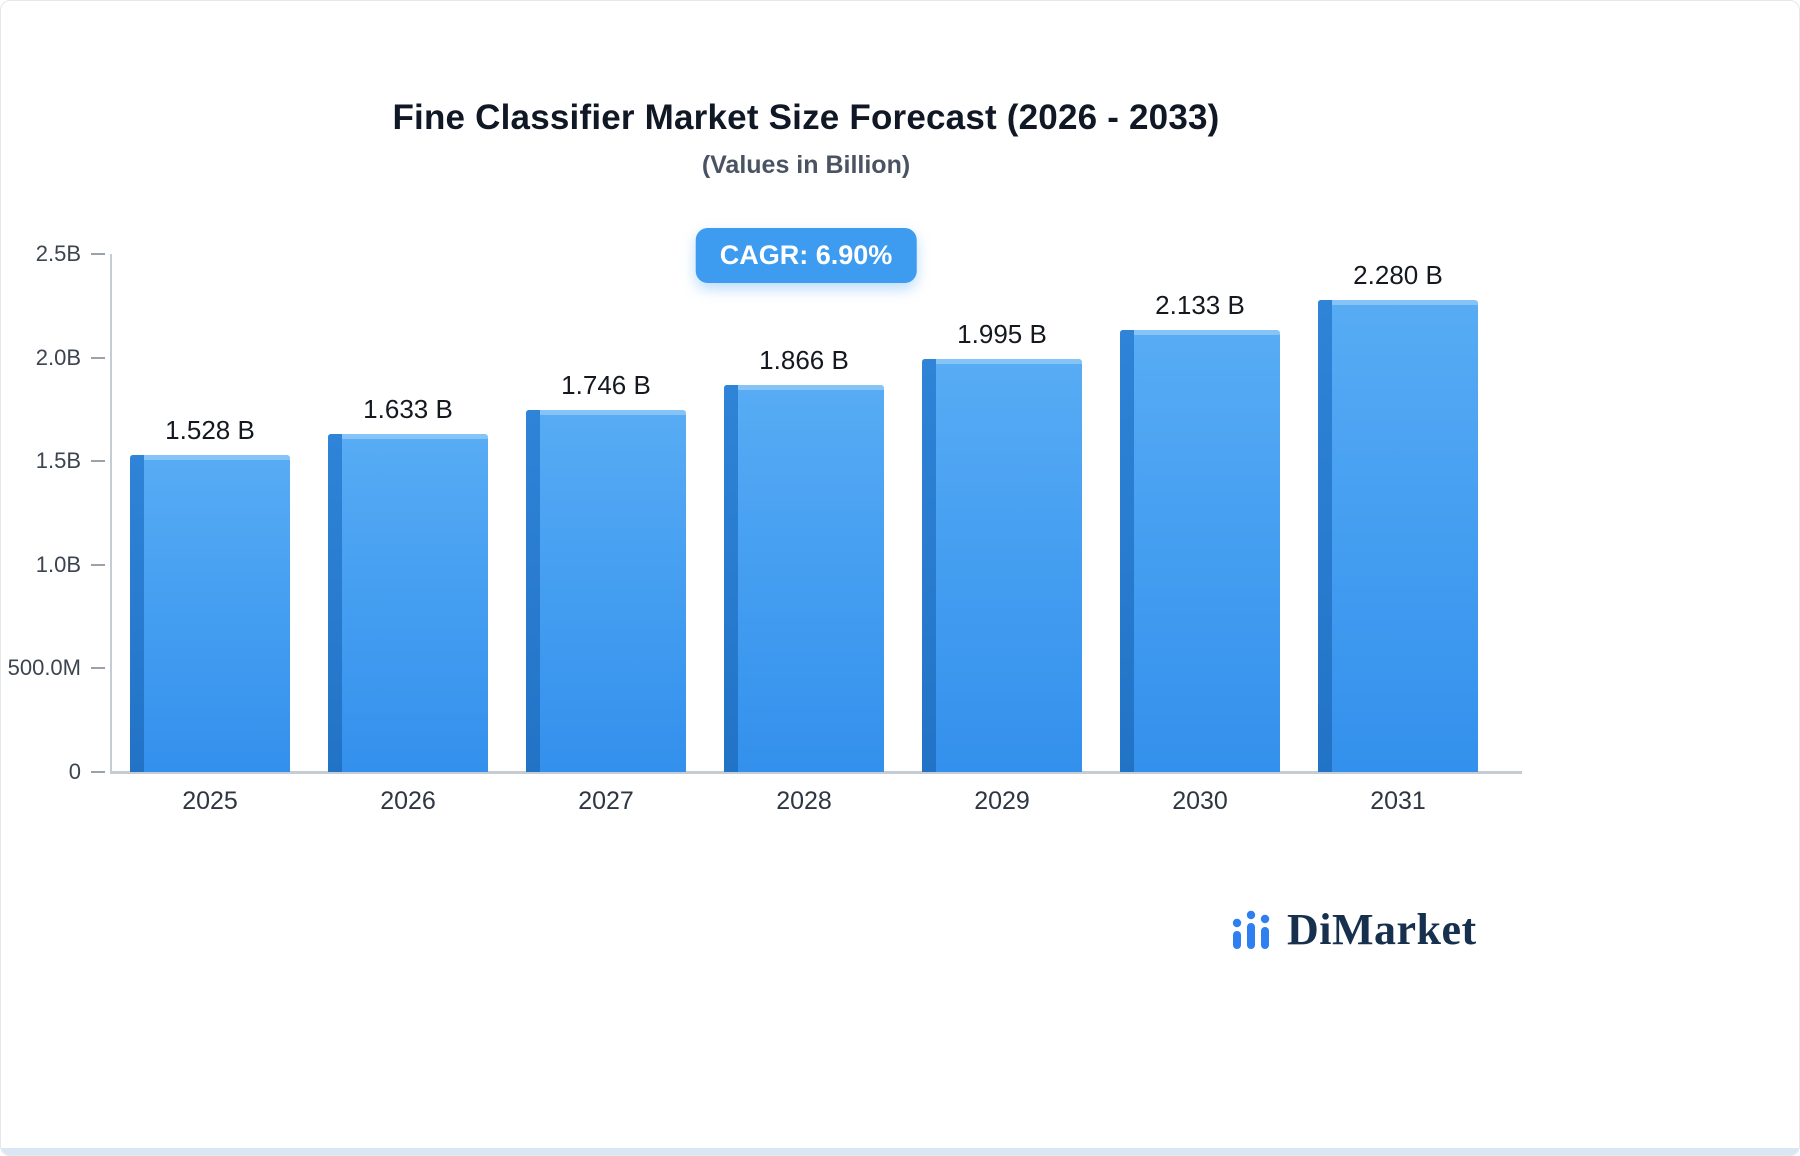 This screenshot has width=1800, height=1156. I want to click on bar-value-label: 1.995 B, so click(1002, 333).